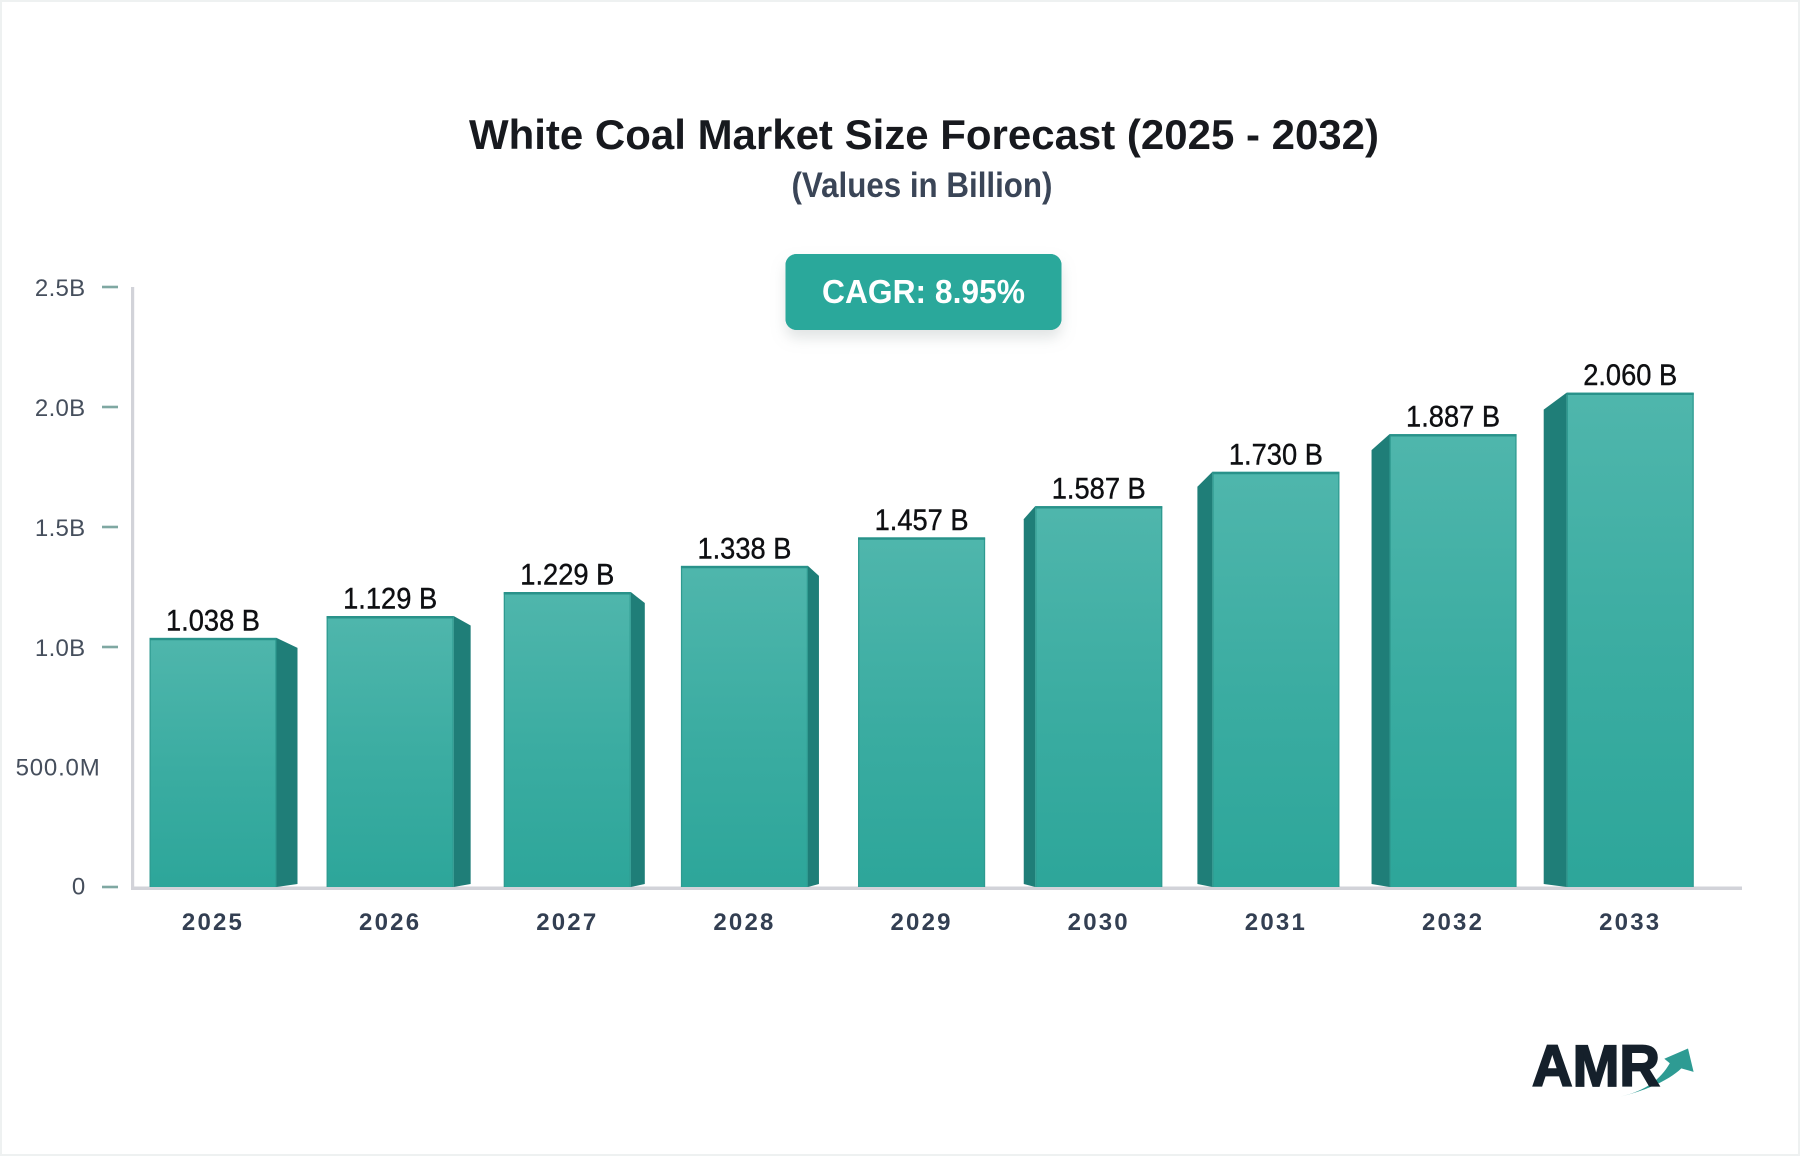 This screenshot has height=1156, width=1800. I want to click on svg-text: 1.887 B, so click(1453, 417).